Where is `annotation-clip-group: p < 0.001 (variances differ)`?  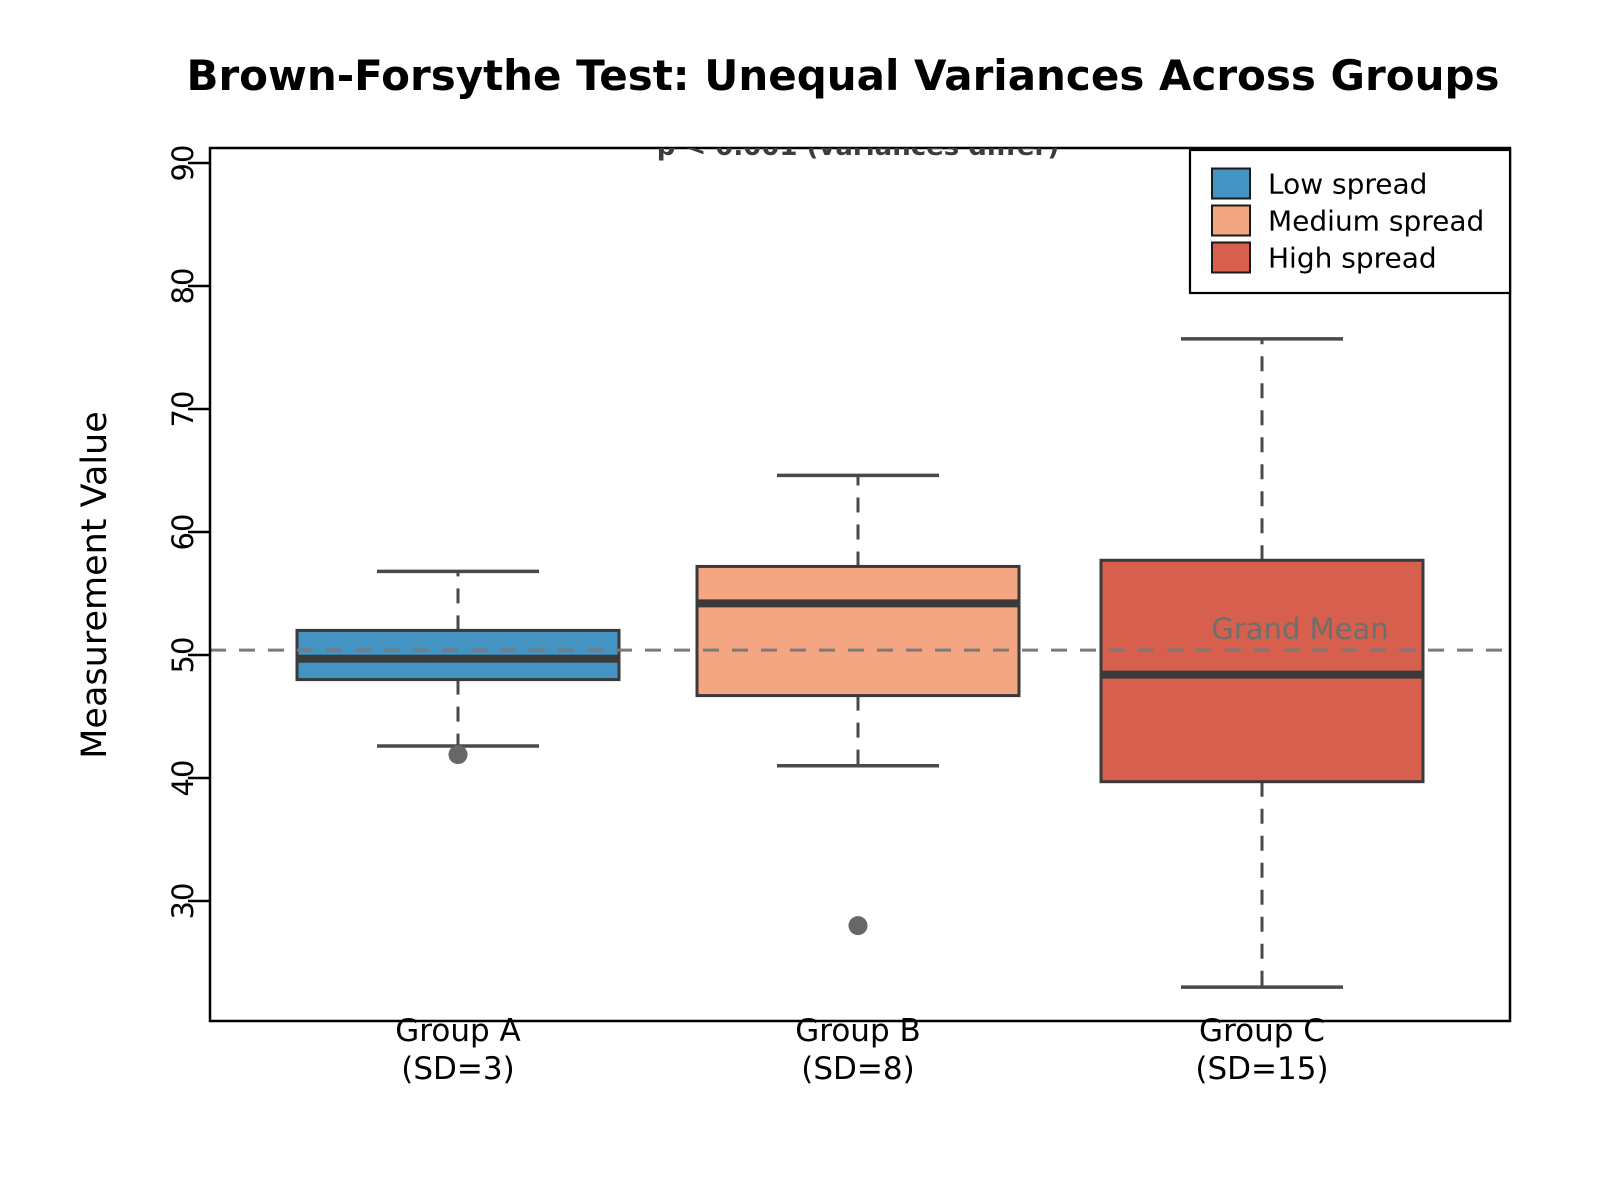 annotation-clip-group: p < 0.001 (variances differ) is located at coordinates (858, 147).